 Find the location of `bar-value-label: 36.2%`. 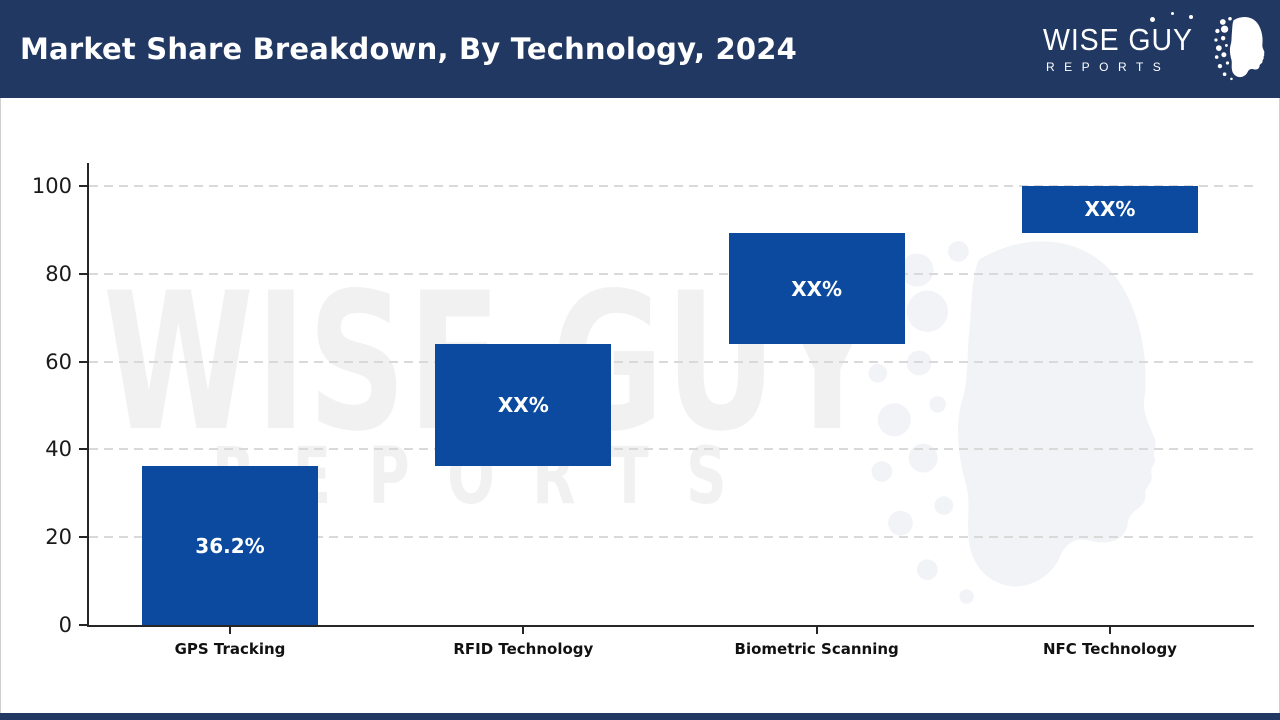

bar-value-label: 36.2% is located at coordinates (230, 545).